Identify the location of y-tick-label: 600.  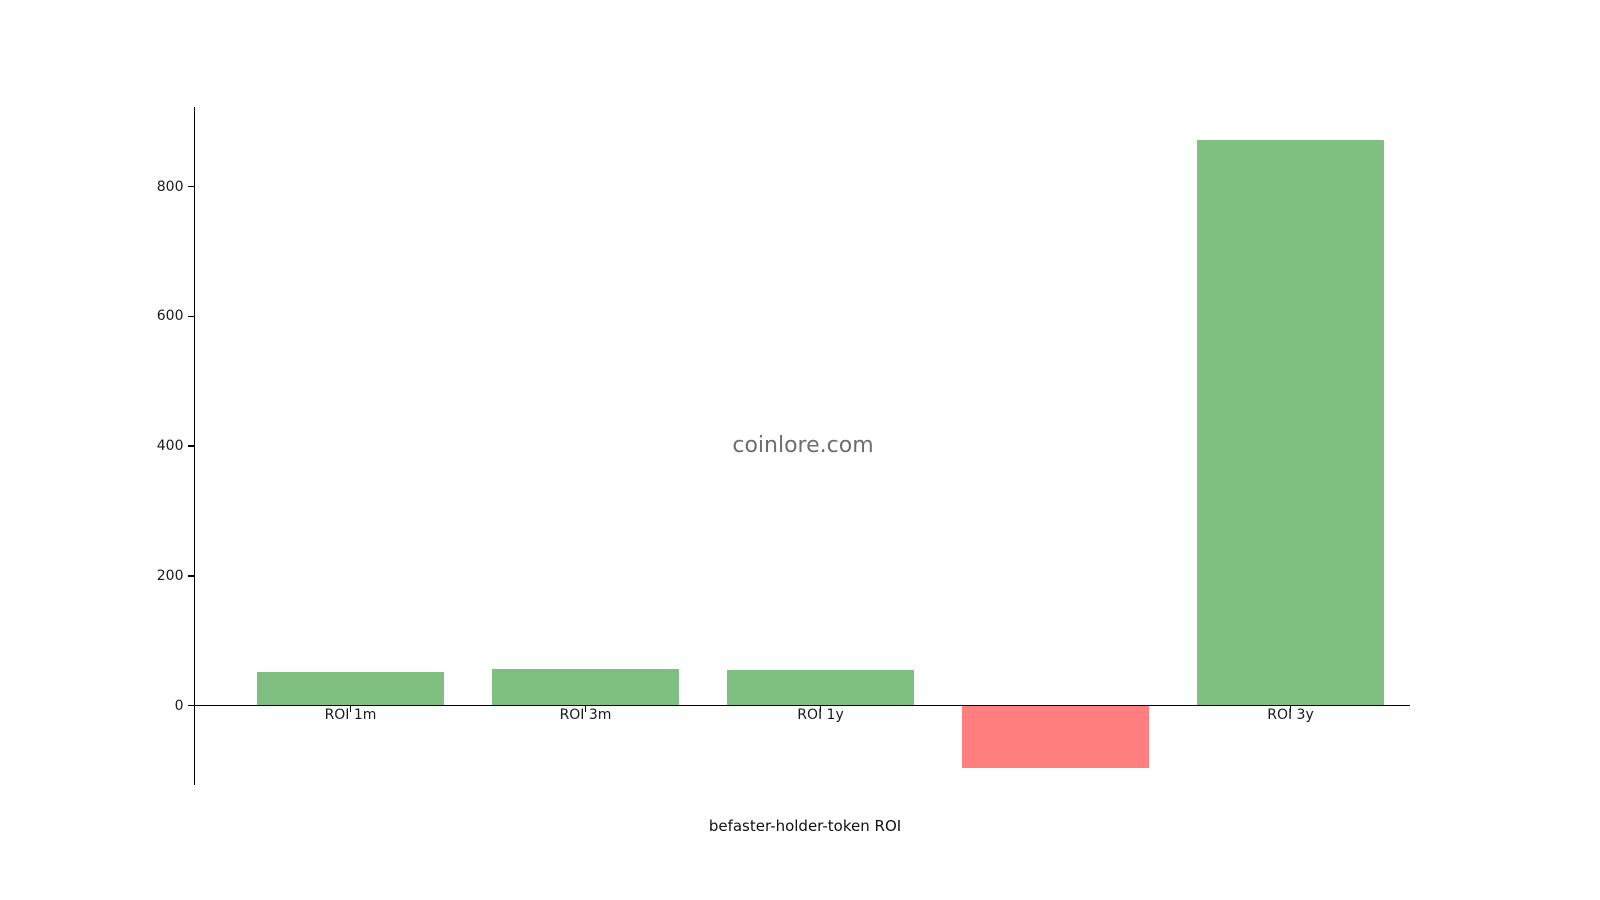
(170, 316).